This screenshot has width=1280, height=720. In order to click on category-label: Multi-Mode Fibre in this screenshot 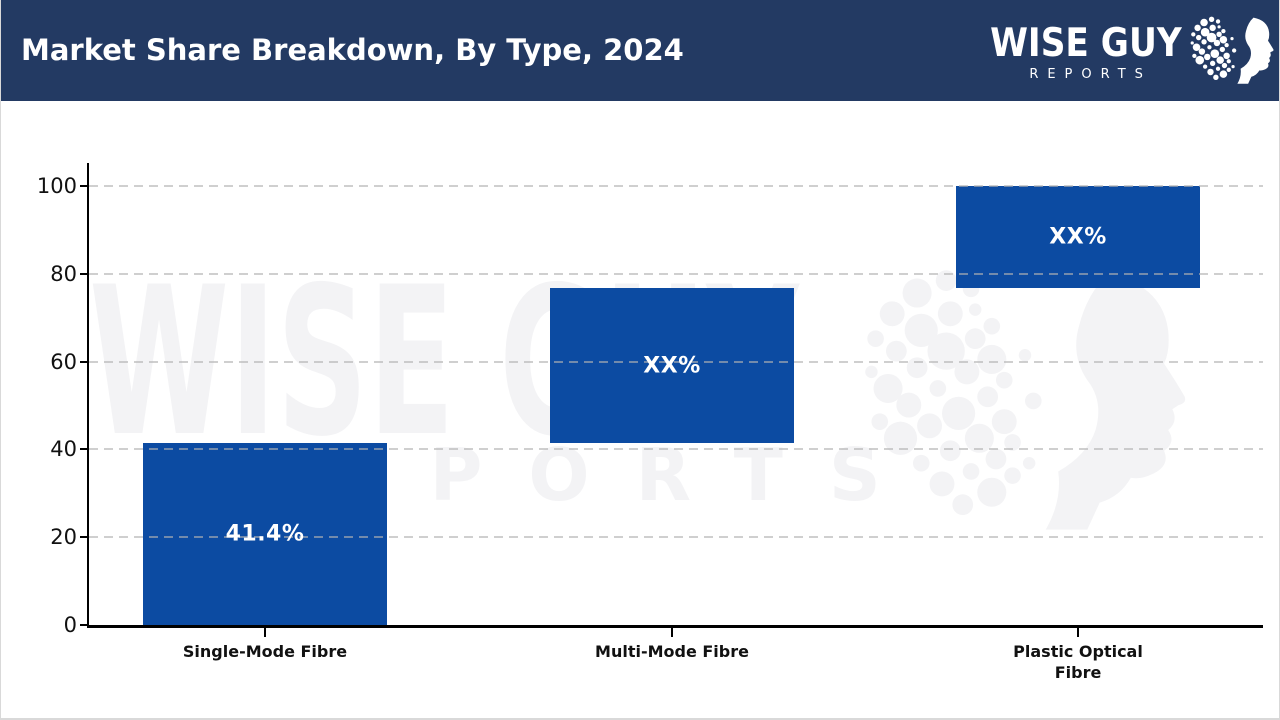, I will do `click(672, 651)`.